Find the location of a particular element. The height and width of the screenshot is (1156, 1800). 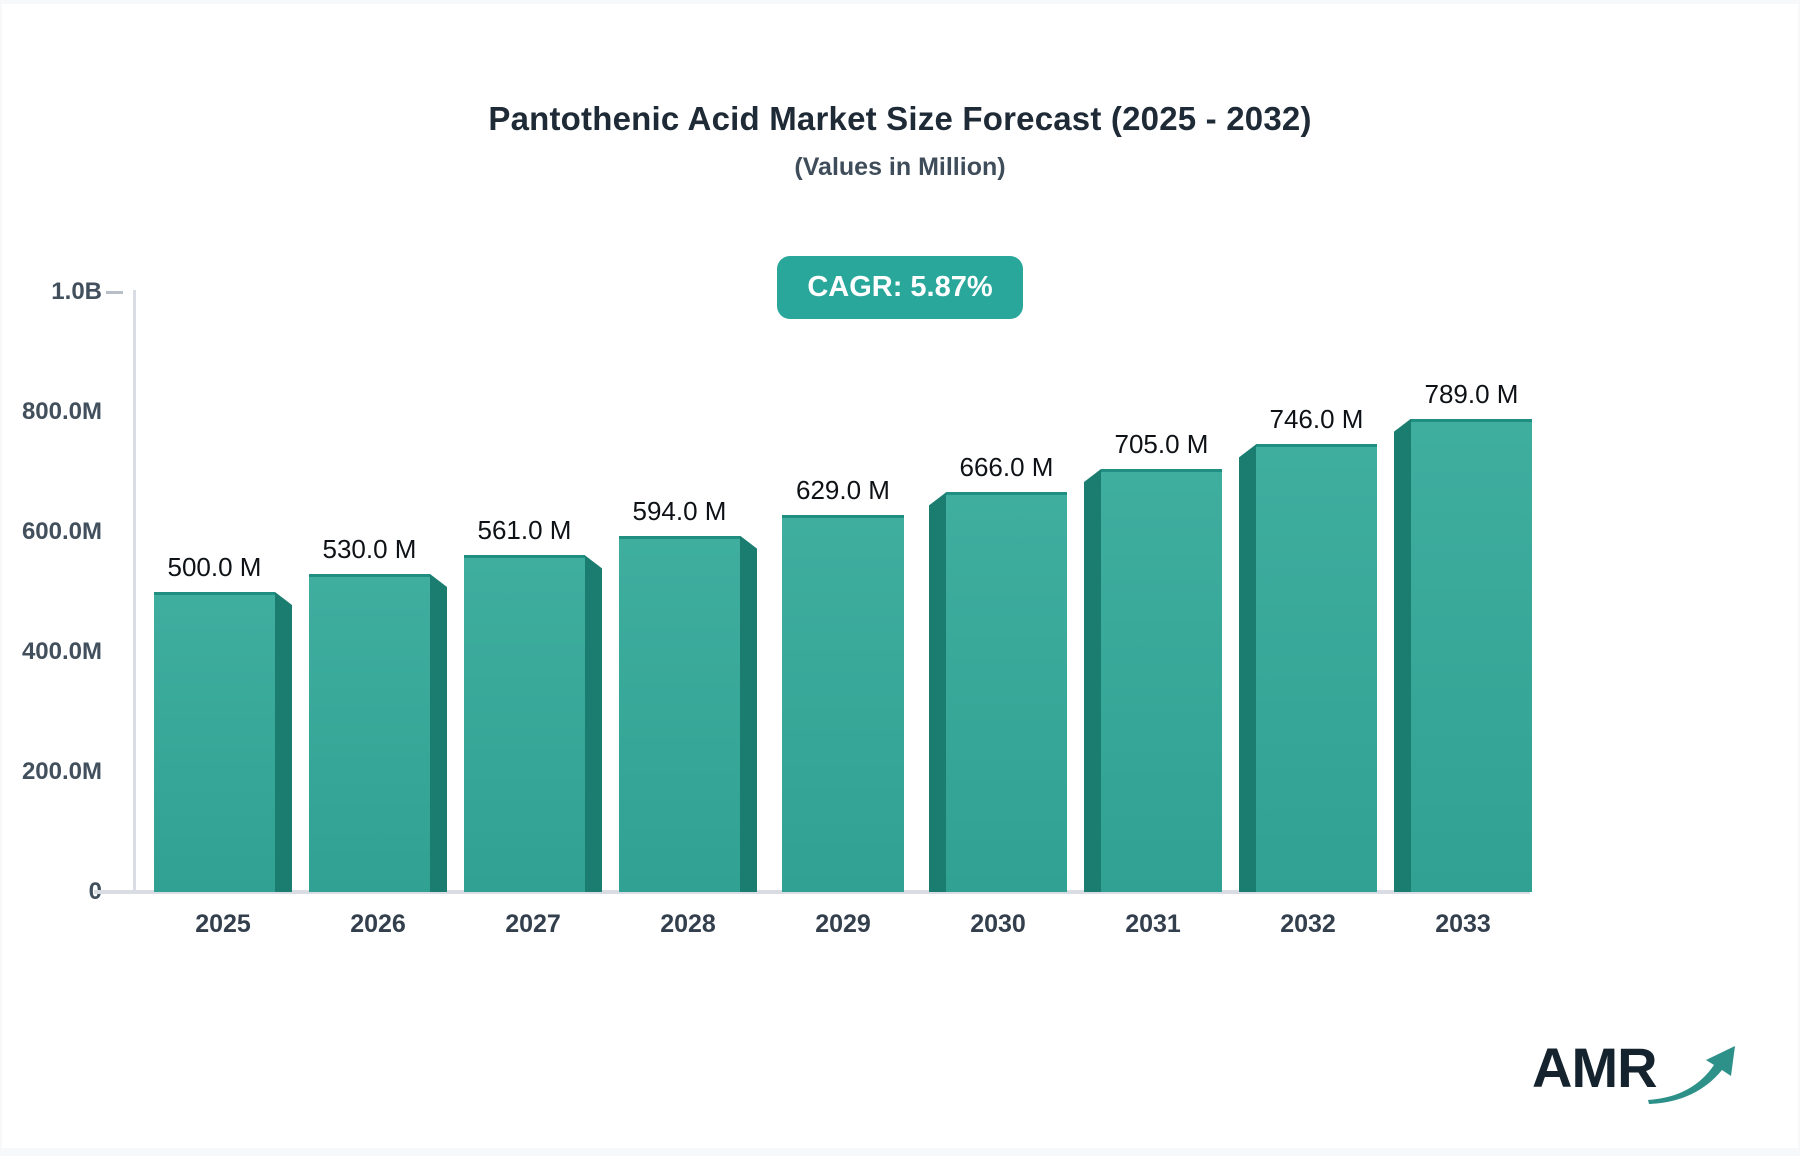

chart-subtitle: (Values in Million) is located at coordinates (900, 167).